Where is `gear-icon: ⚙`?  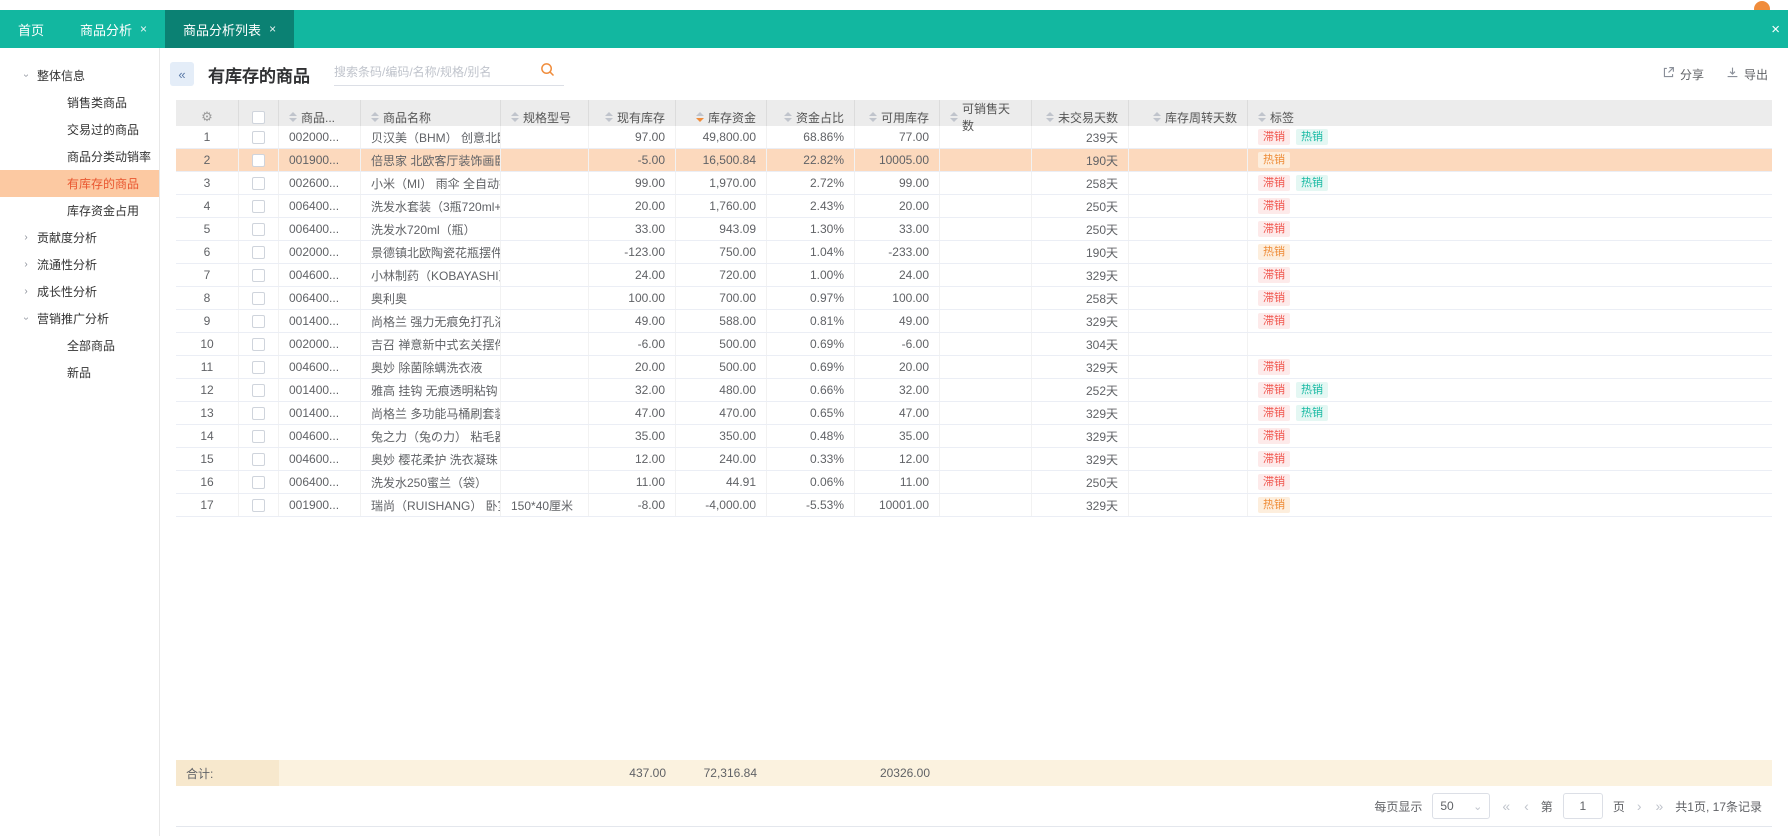
gear-icon: ⚙ is located at coordinates (207, 116).